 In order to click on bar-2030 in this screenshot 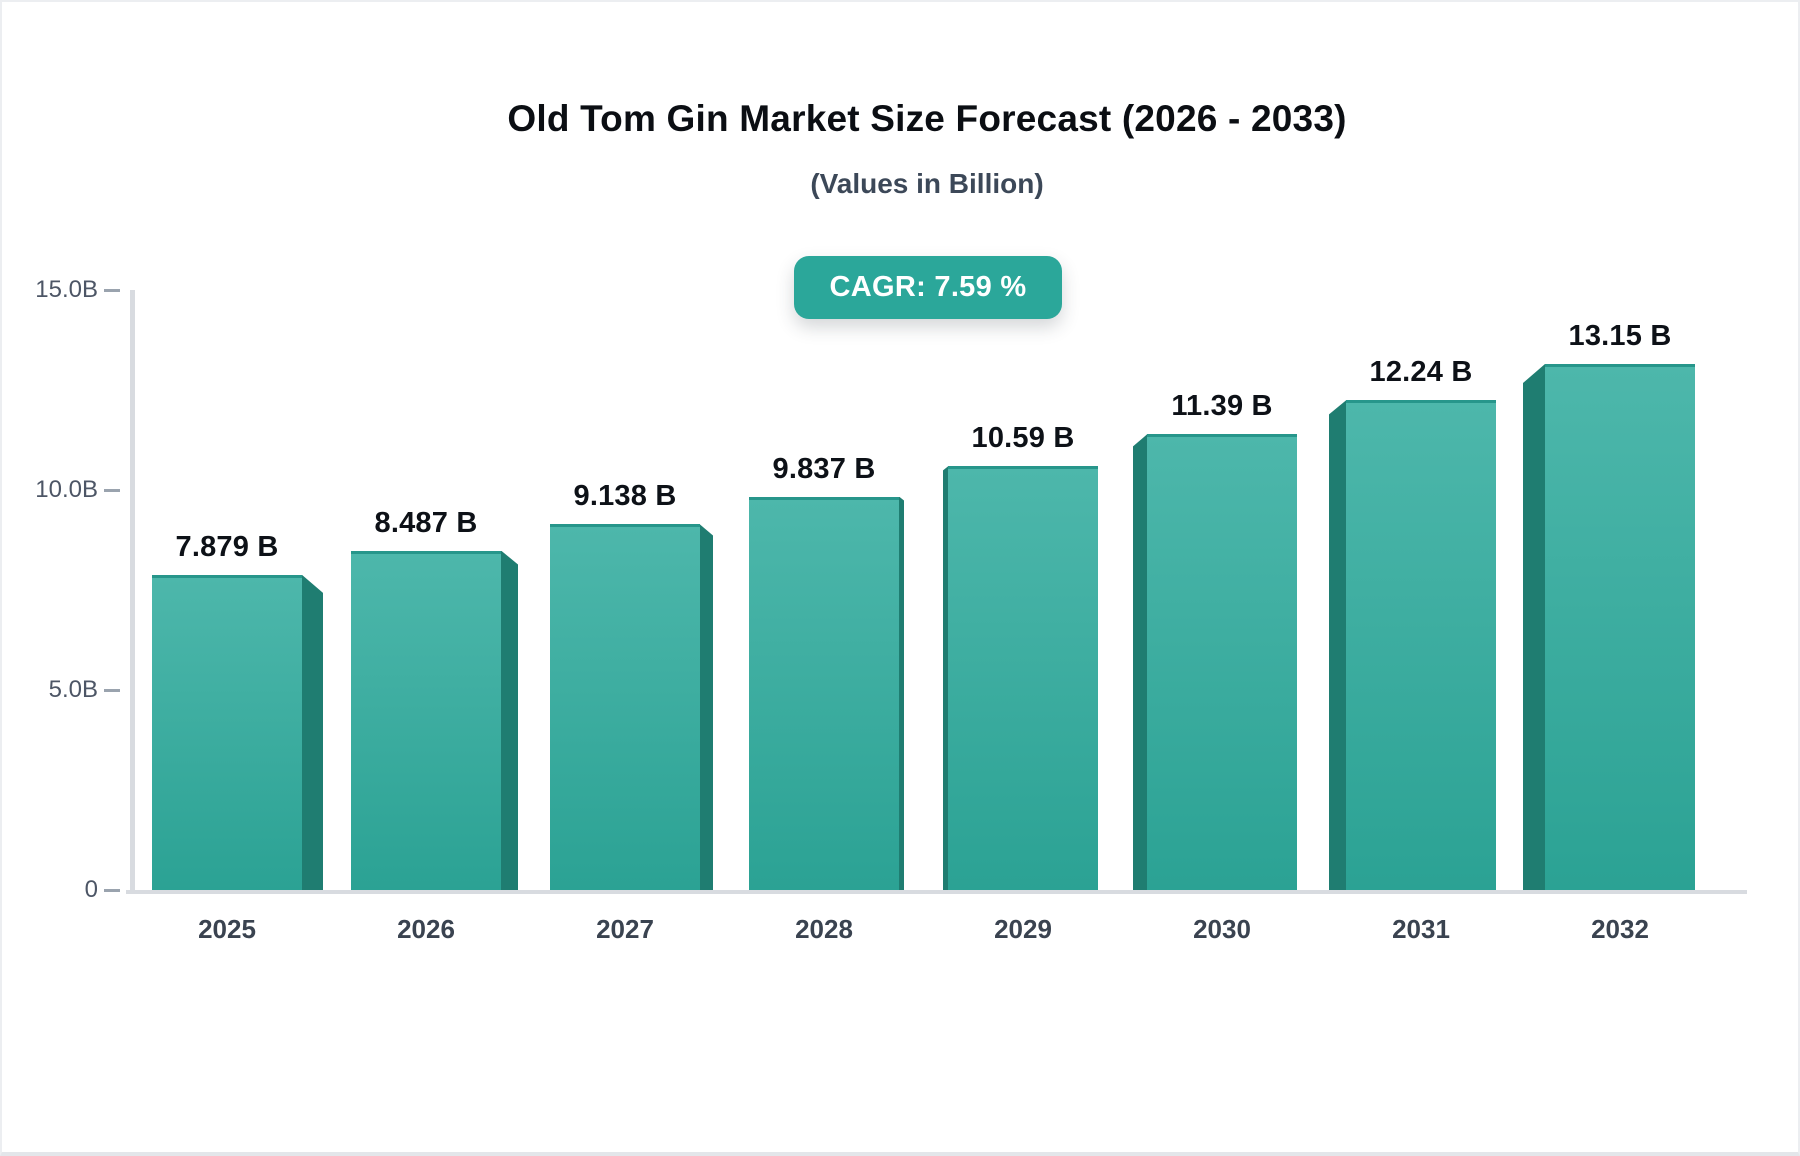, I will do `click(1222, 662)`.